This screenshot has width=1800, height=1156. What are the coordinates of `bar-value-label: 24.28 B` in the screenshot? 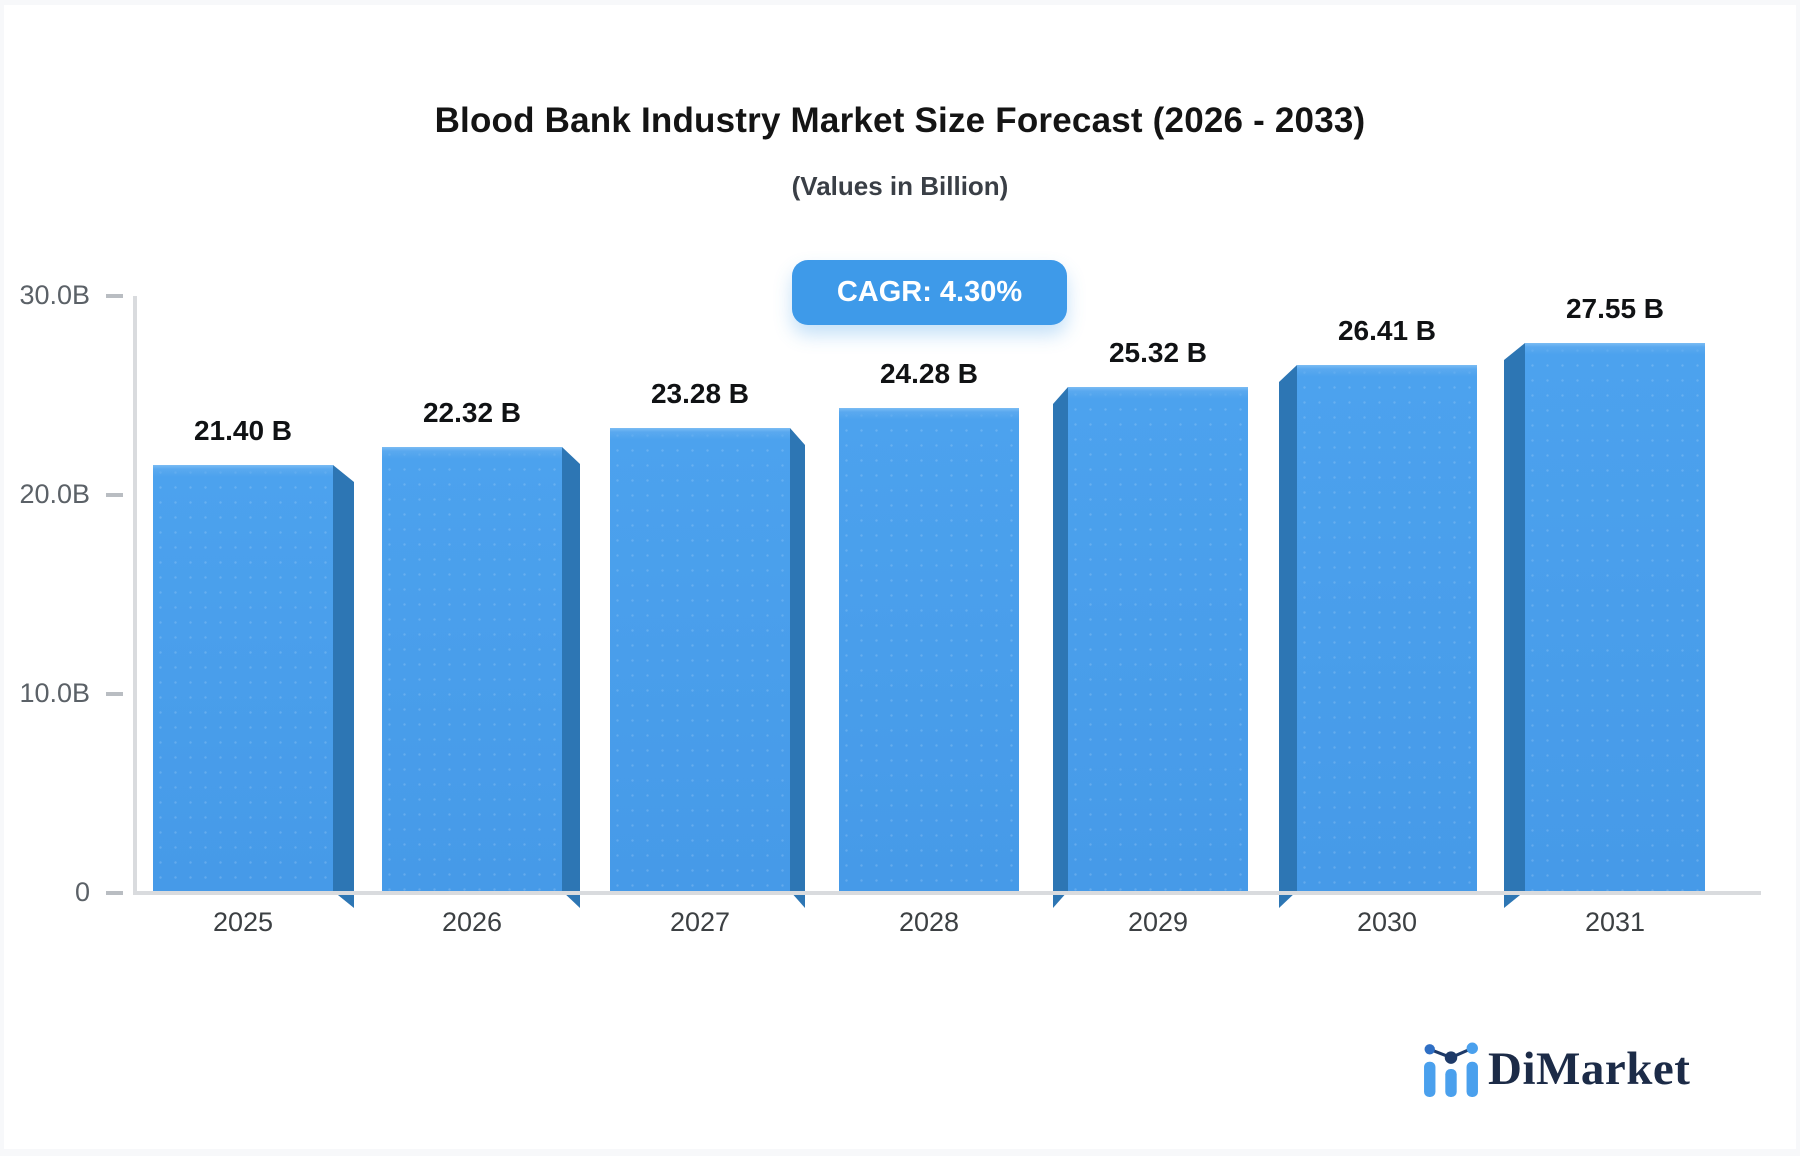 It's located at (929, 373).